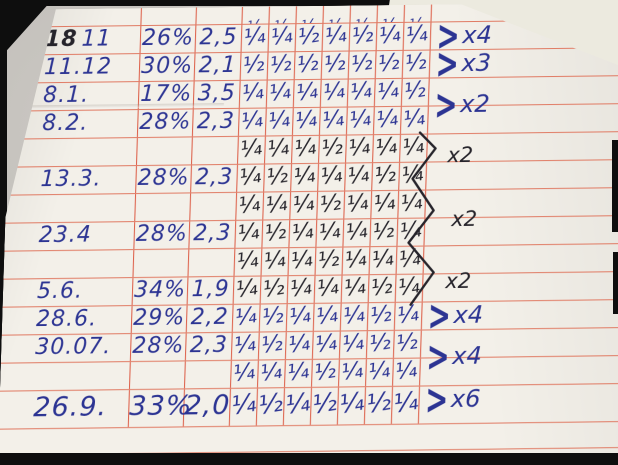 Image resolution: width=618 pixels, height=465 pixels. Describe the element at coordinates (68, 264) in the screenshot. I see `date-cell` at that location.